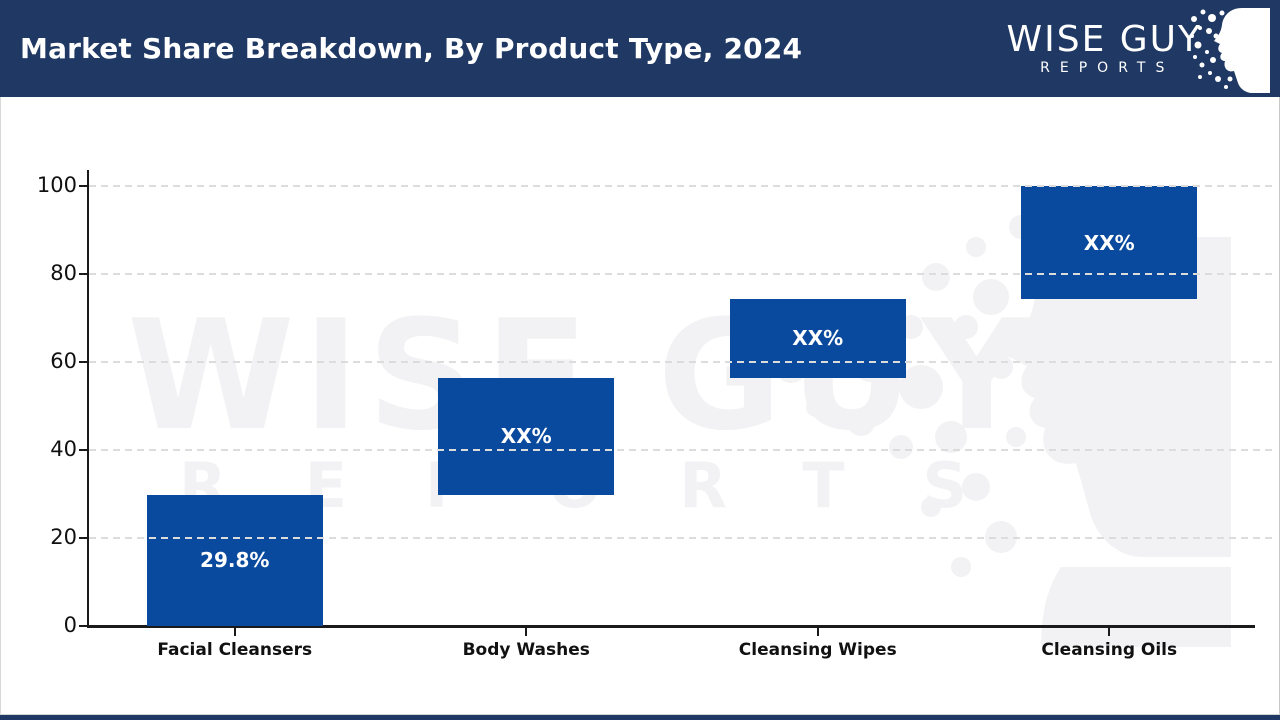 Image resolution: width=1280 pixels, height=720 pixels. What do you see at coordinates (63, 361) in the screenshot?
I see `y-tick-label: 60` at bounding box center [63, 361].